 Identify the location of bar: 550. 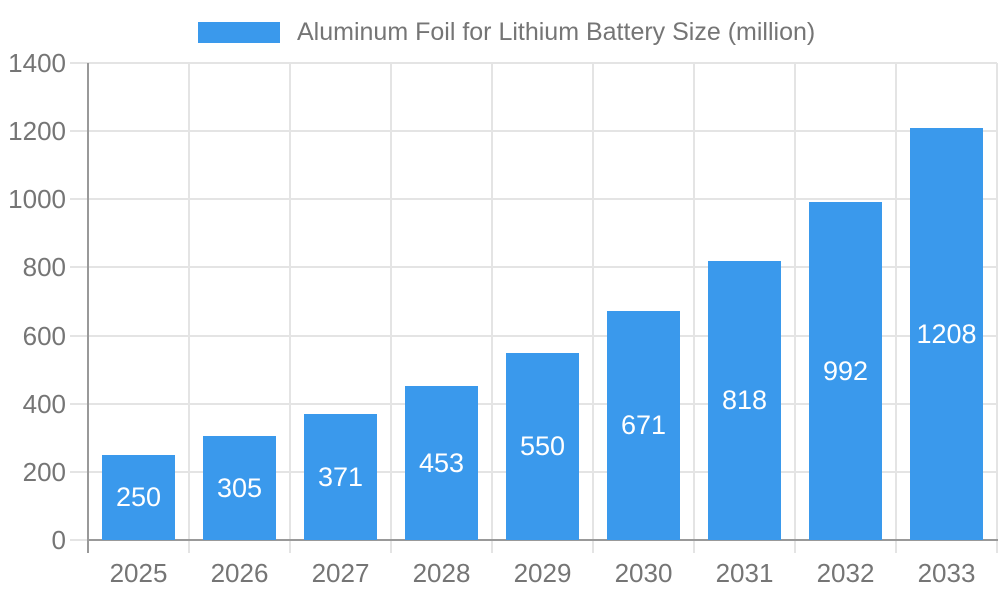
(542, 446).